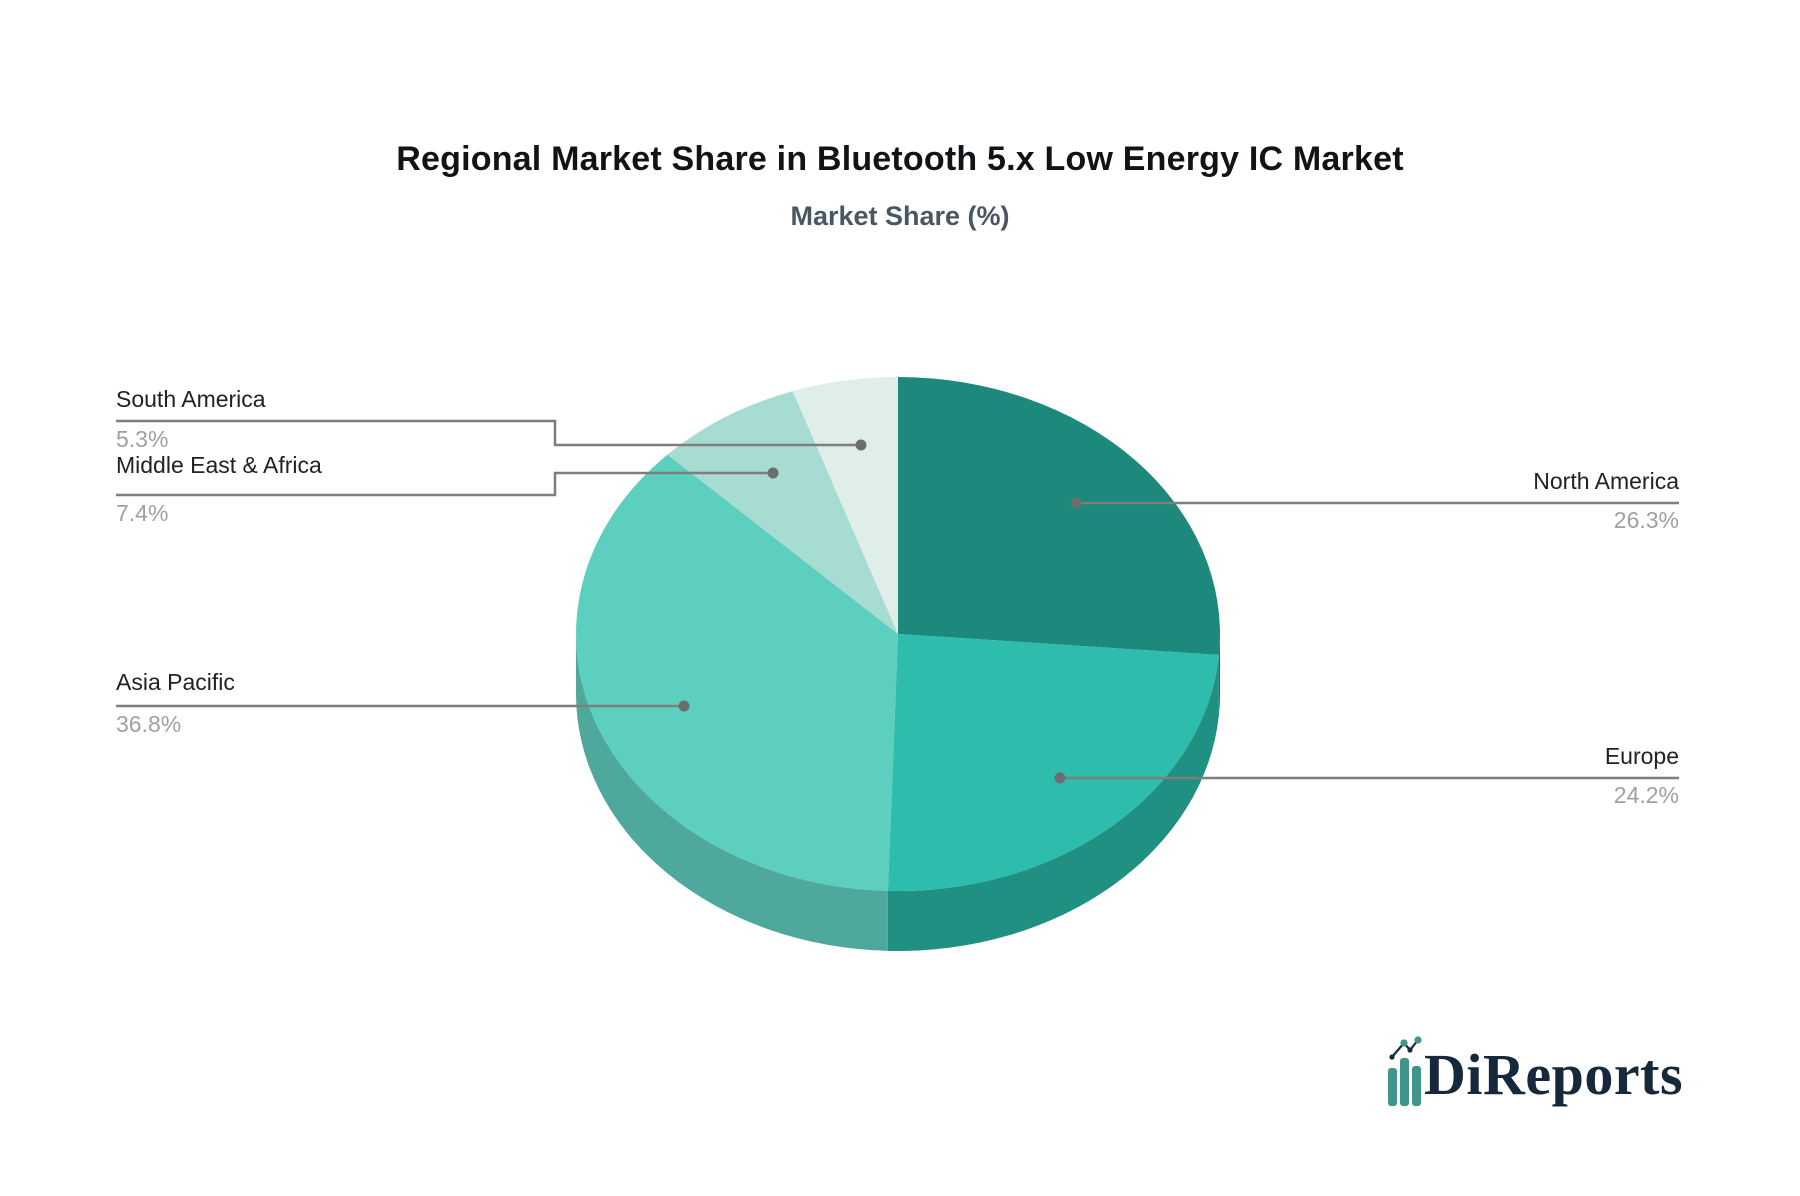 This screenshot has width=1800, height=1196. I want to click on callout-line-middle-east-africa, so click(444, 484).